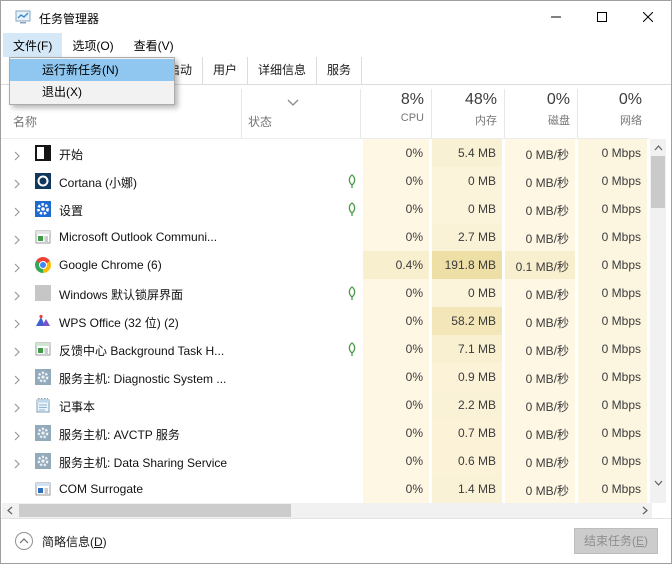  What do you see at coordinates (43, 153) in the screenshot?
I see `start-icon` at bounding box center [43, 153].